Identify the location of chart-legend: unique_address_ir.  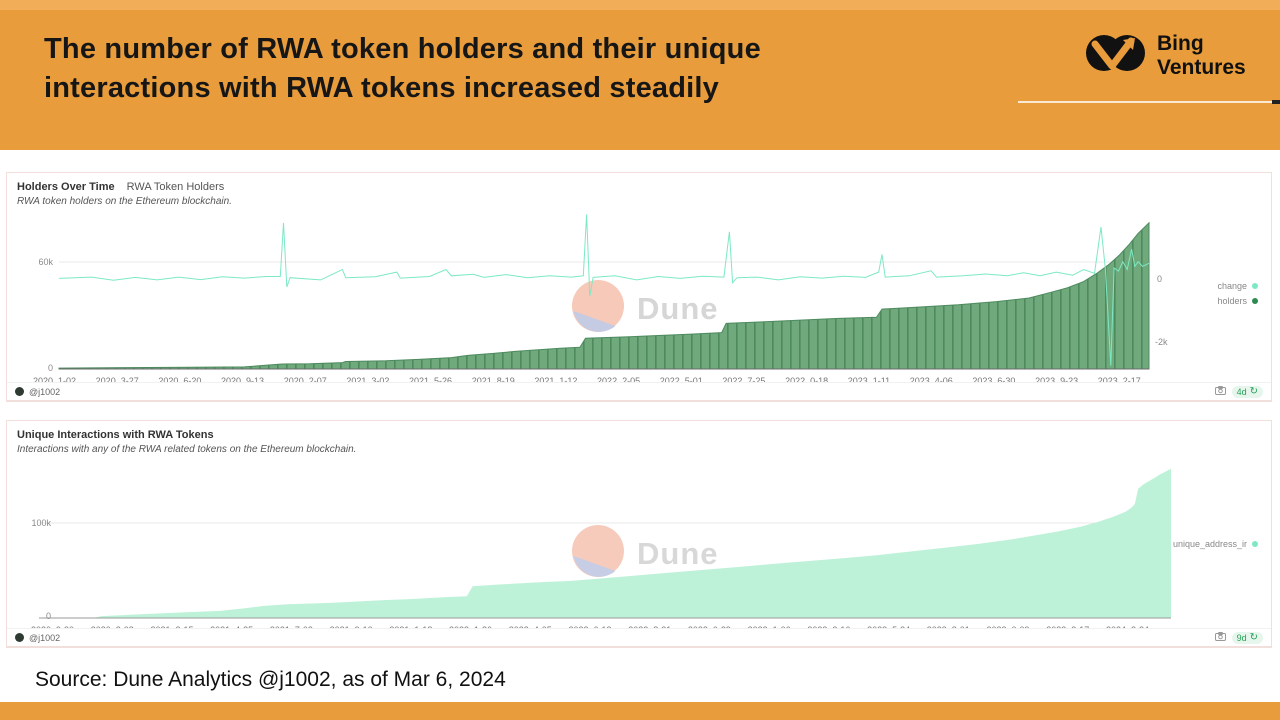
(1215, 544).